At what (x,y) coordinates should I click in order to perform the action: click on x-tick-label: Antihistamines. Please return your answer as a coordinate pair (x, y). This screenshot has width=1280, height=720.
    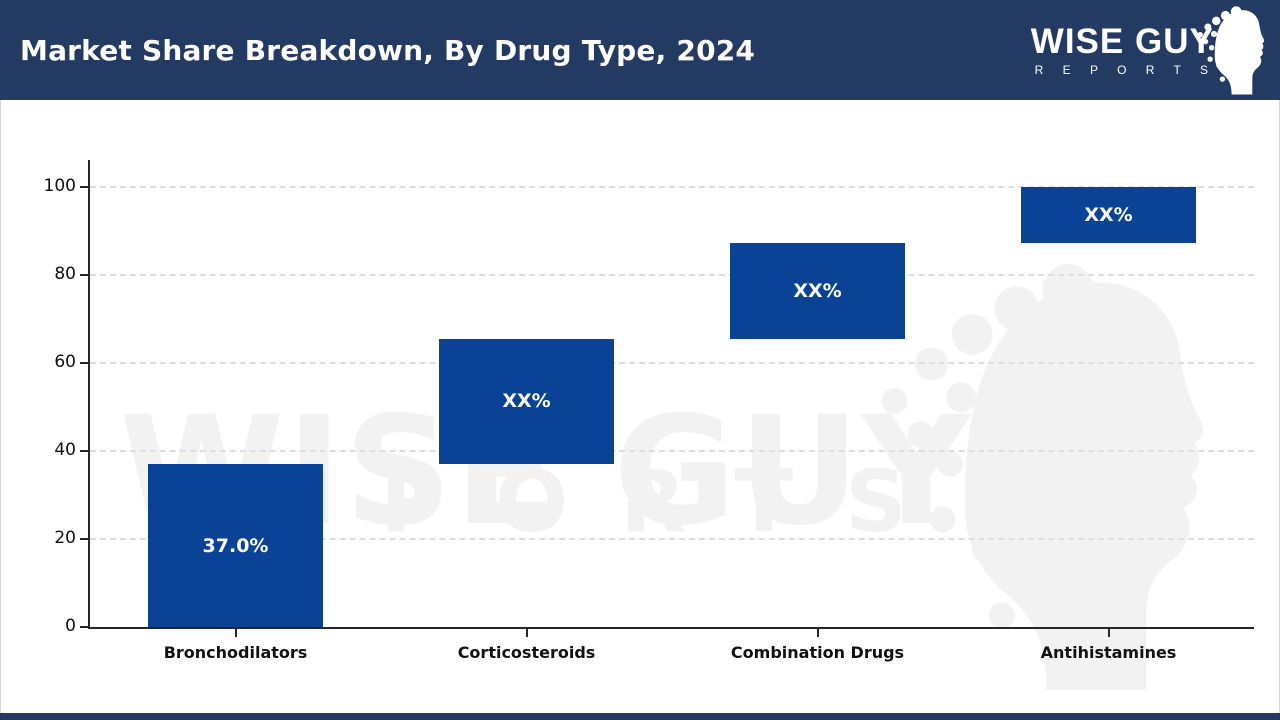
    Looking at the image, I should click on (1108, 652).